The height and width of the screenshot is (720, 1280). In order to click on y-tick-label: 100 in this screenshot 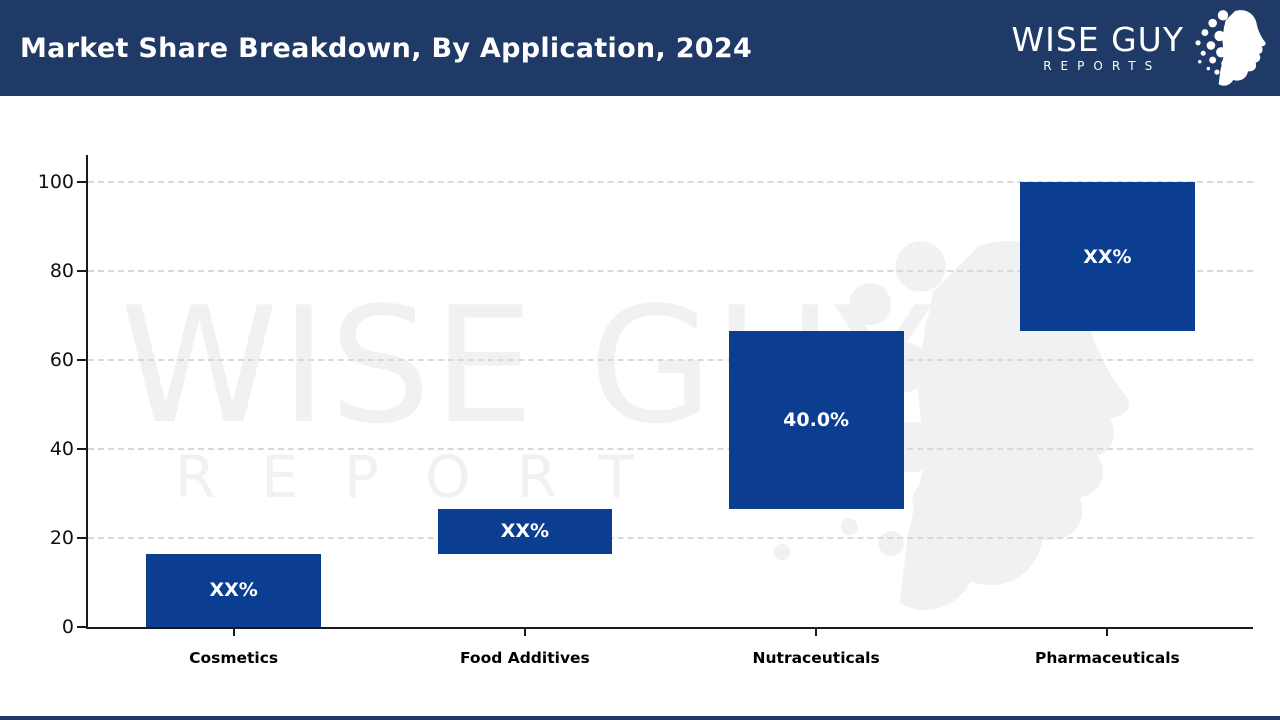, I will do `click(55, 182)`.